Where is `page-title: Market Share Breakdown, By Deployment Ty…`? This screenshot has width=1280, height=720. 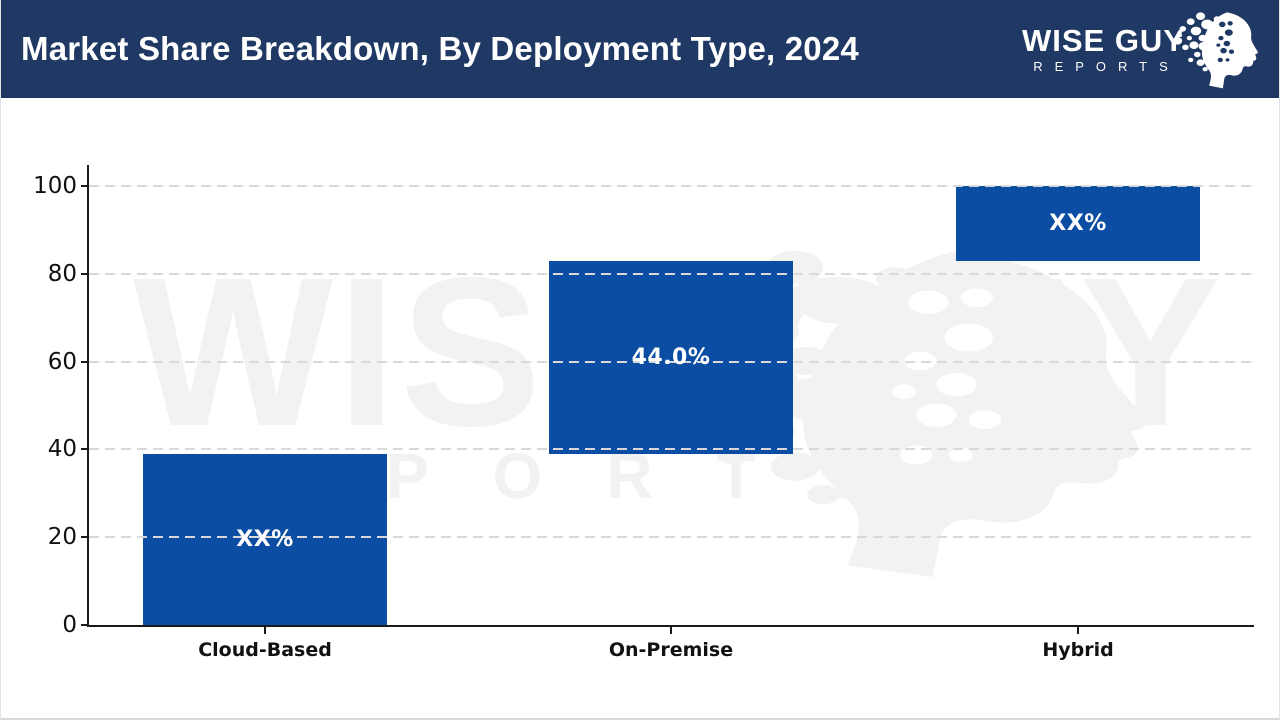 page-title: Market Share Breakdown, By Deployment Ty… is located at coordinates (440, 48).